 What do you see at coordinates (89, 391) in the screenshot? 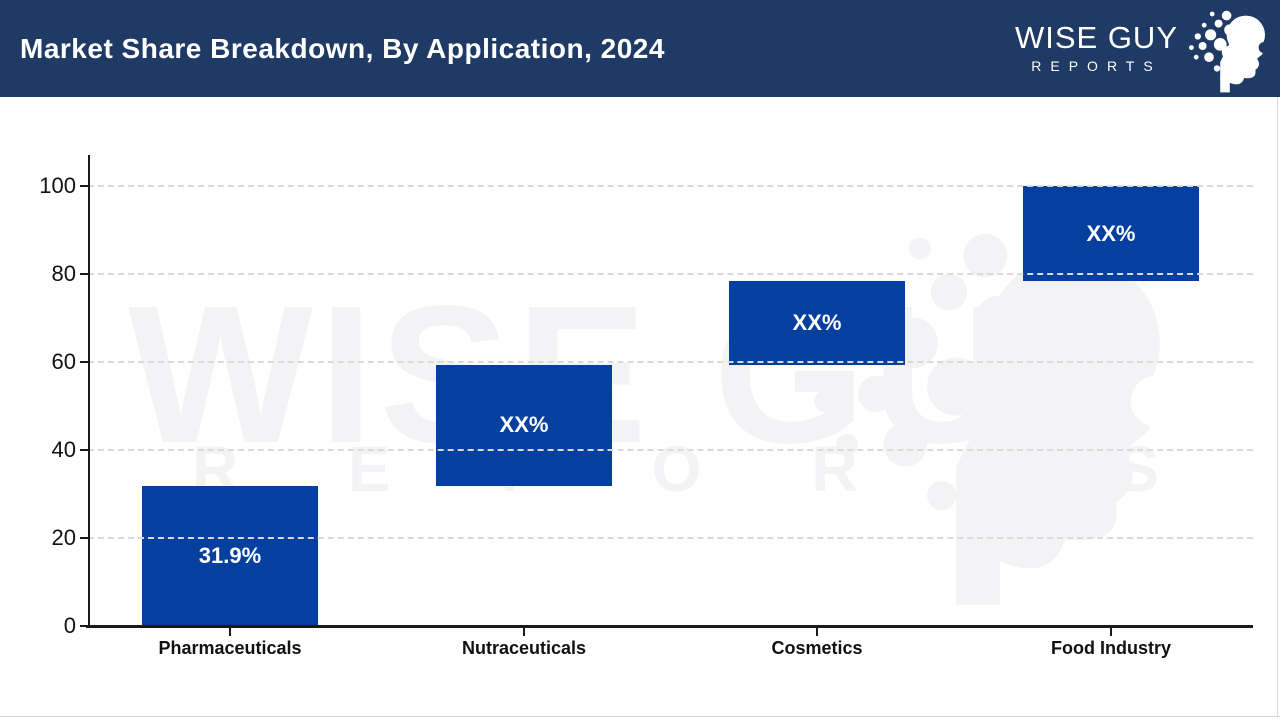
I see `y-axis-line` at bounding box center [89, 391].